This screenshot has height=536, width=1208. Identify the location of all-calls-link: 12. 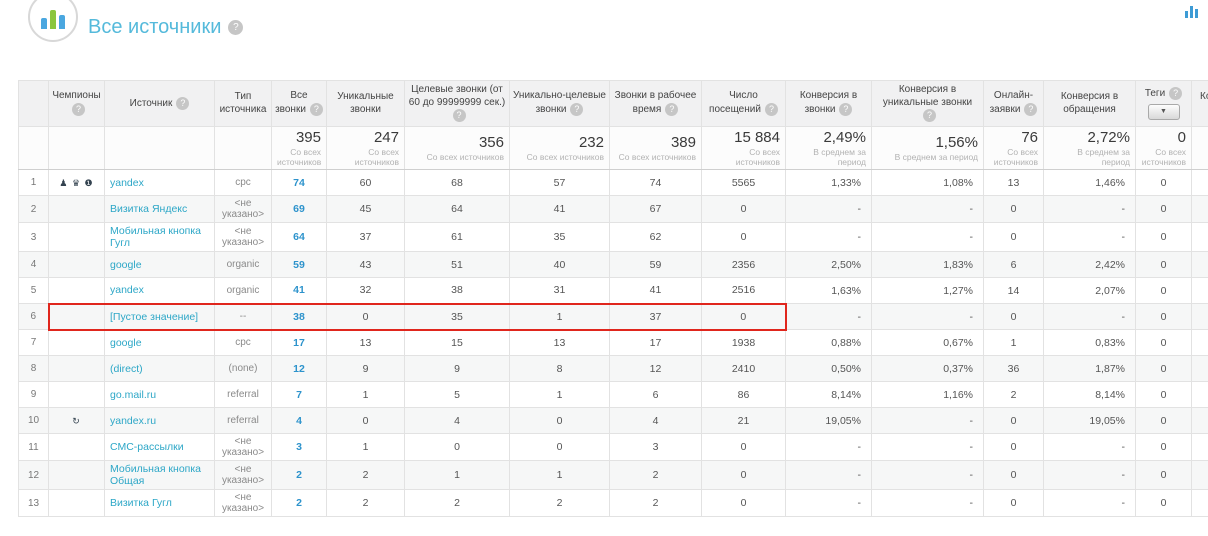
(299, 368).